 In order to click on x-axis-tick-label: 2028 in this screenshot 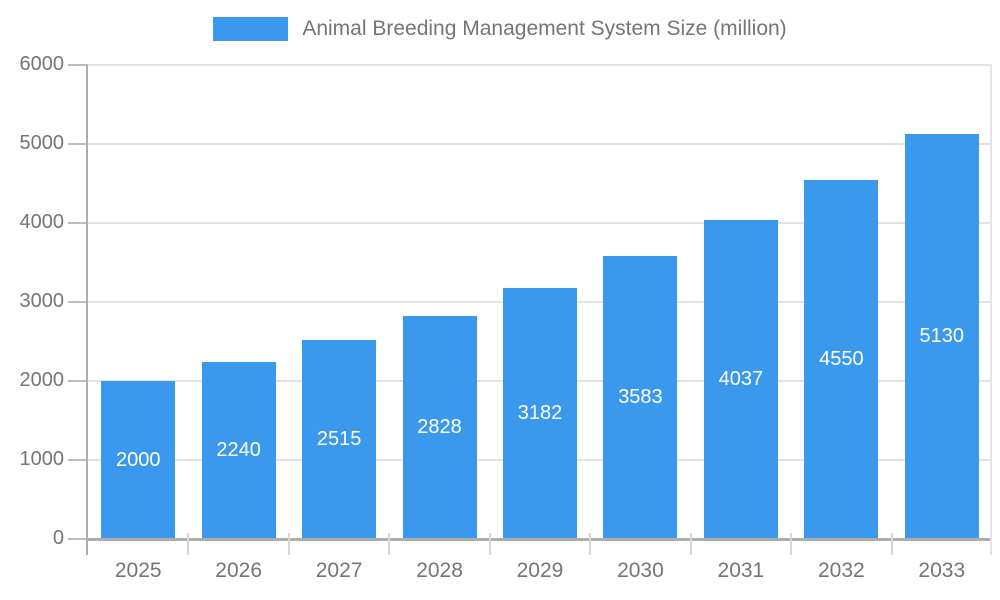, I will do `click(439, 570)`.